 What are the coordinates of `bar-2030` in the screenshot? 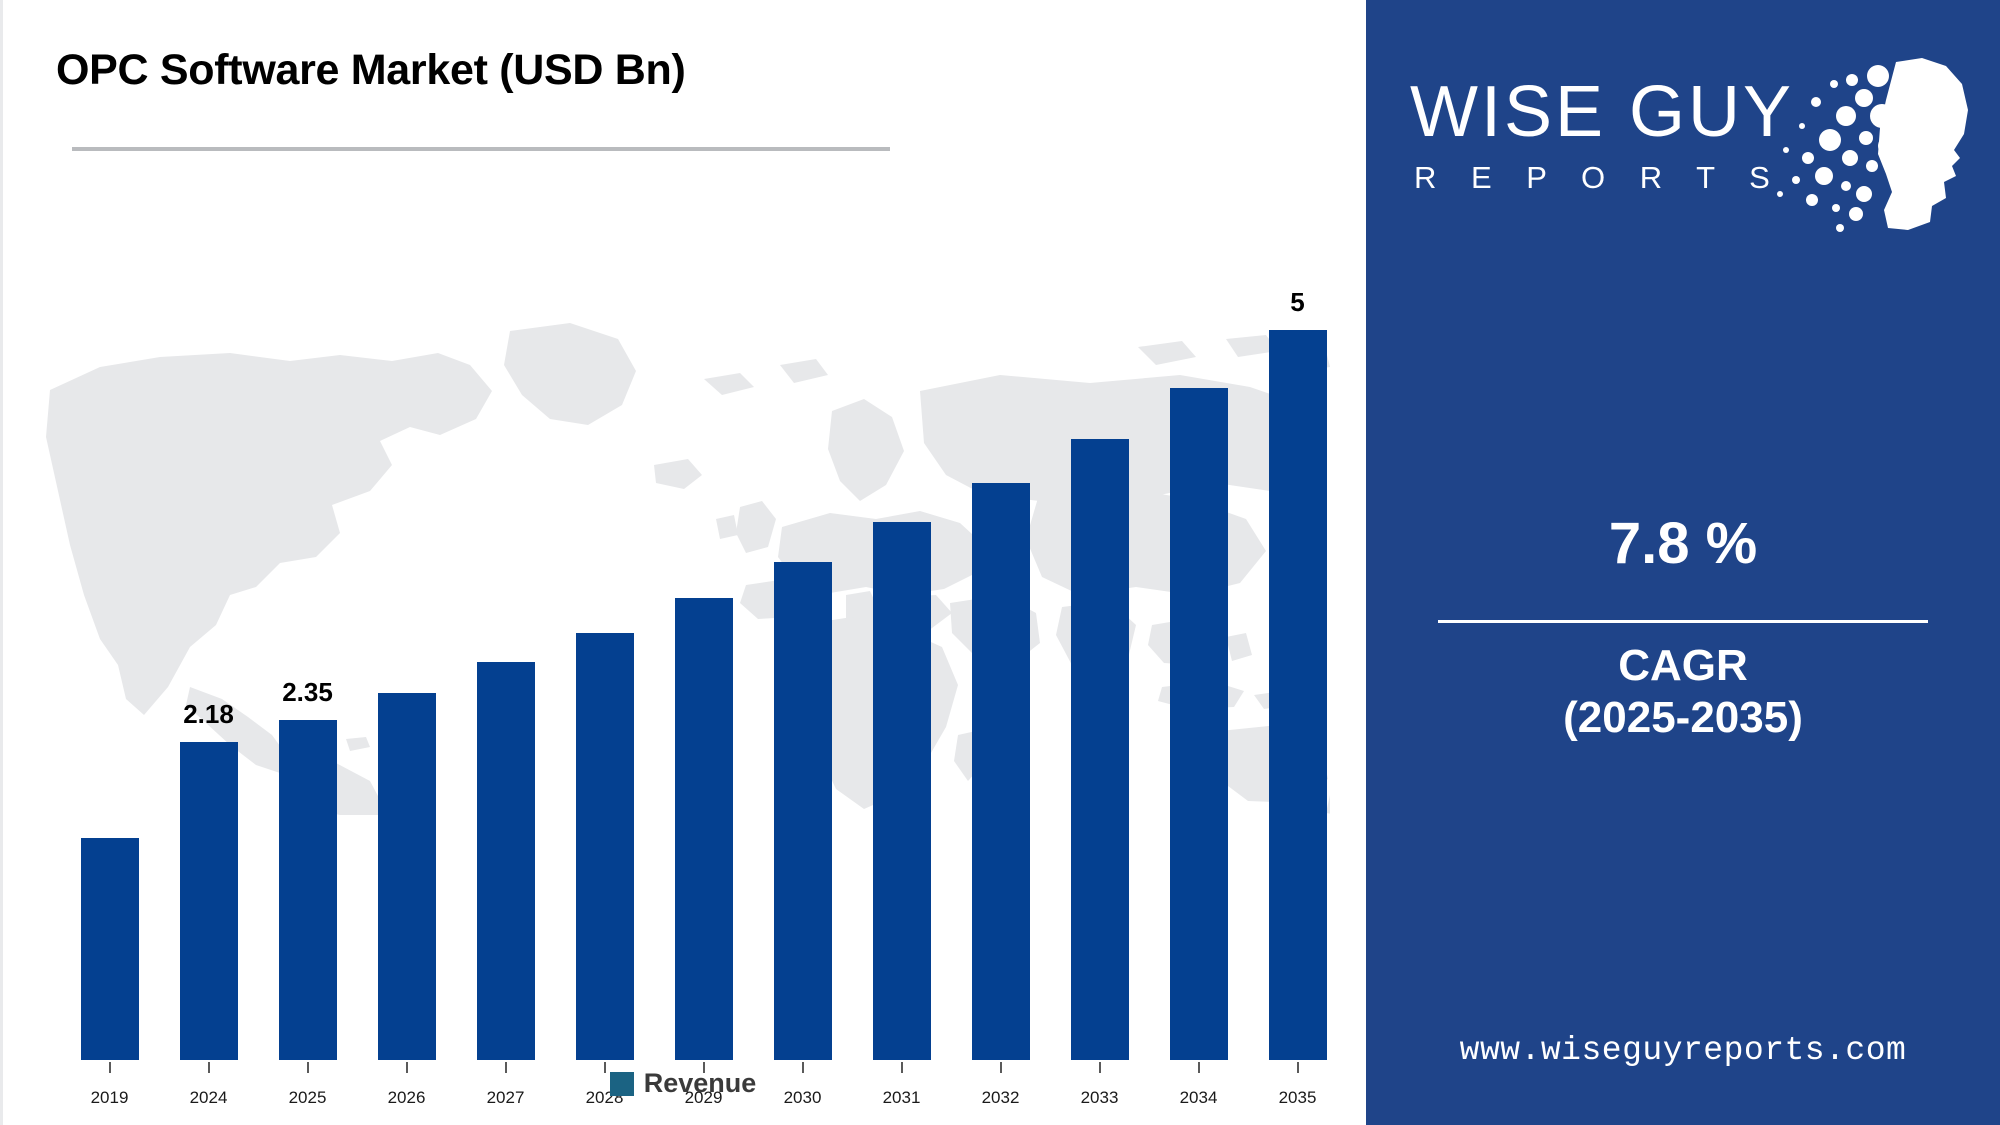 It's located at (802, 811).